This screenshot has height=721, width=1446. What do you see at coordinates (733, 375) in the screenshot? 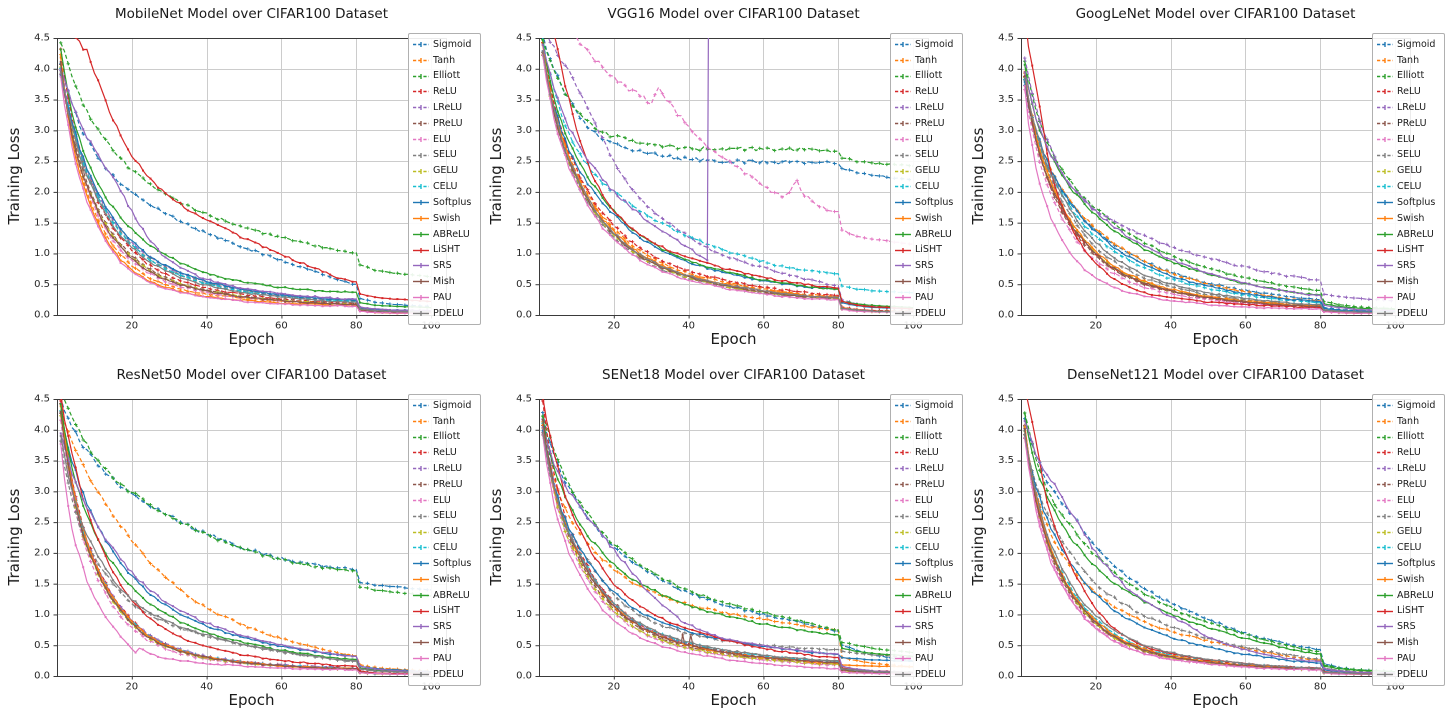
I see `chart-title: SENet18 Model over CIFAR100 Dataset` at bounding box center [733, 375].